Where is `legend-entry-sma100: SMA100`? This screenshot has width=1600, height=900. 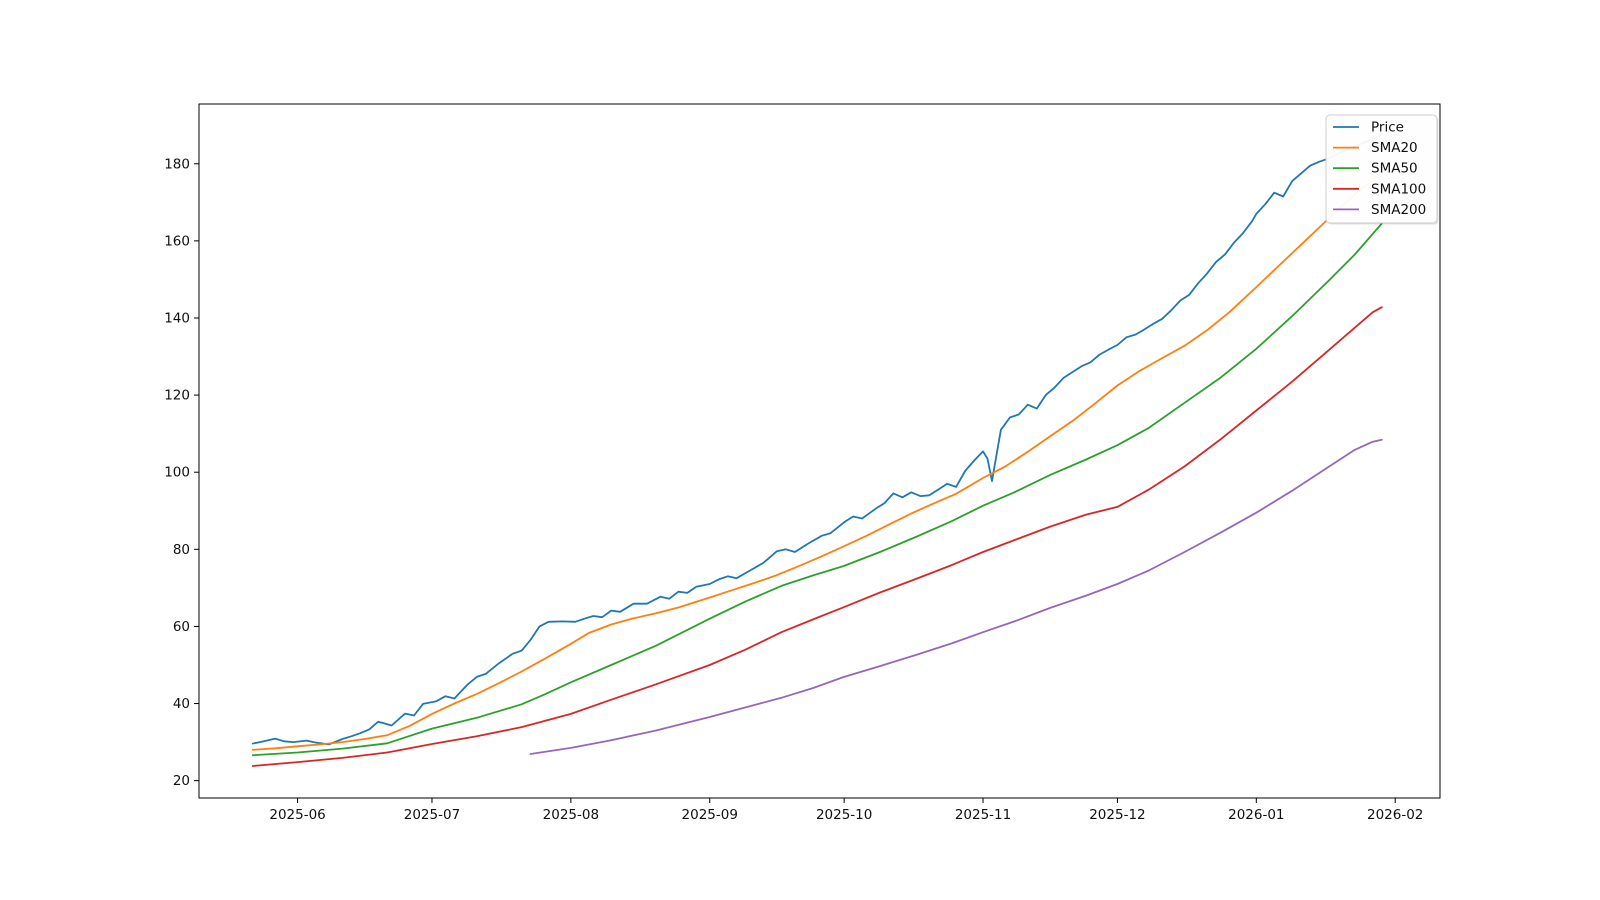
legend-entry-sma100: SMA100 is located at coordinates (1379, 189).